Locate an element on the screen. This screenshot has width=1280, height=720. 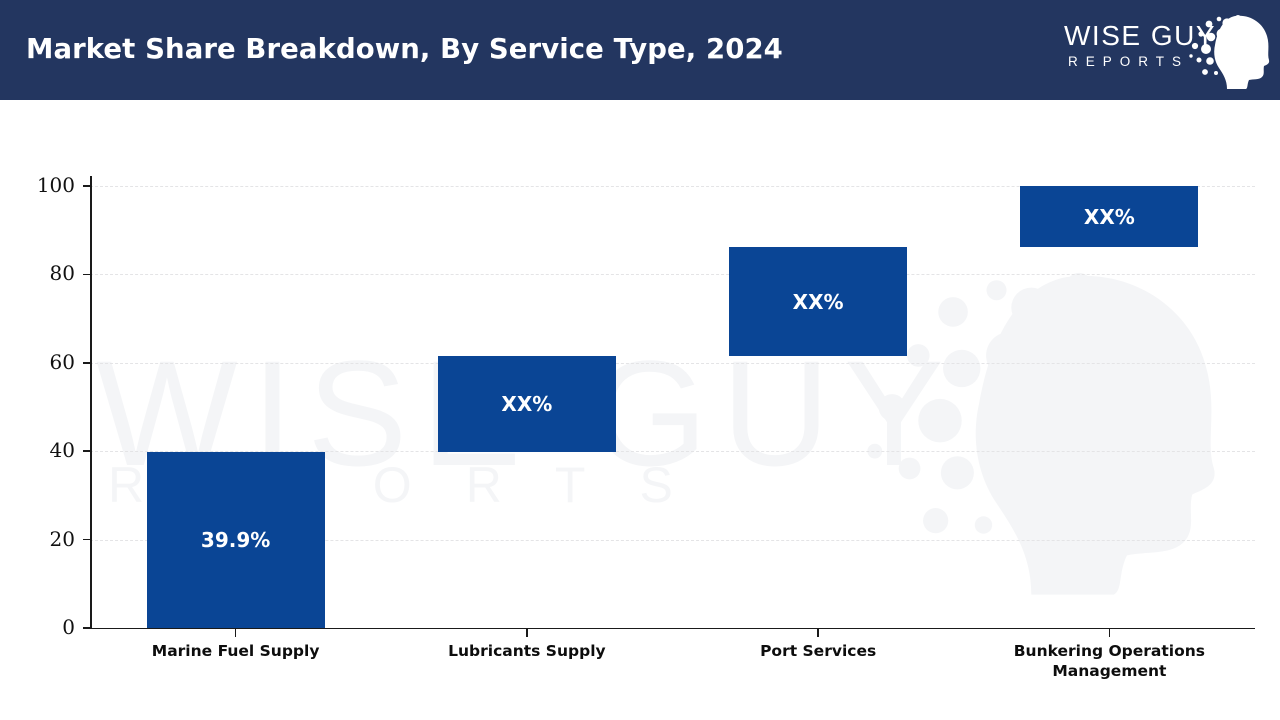
y-tick-label: 40 is located at coordinates (62, 450).